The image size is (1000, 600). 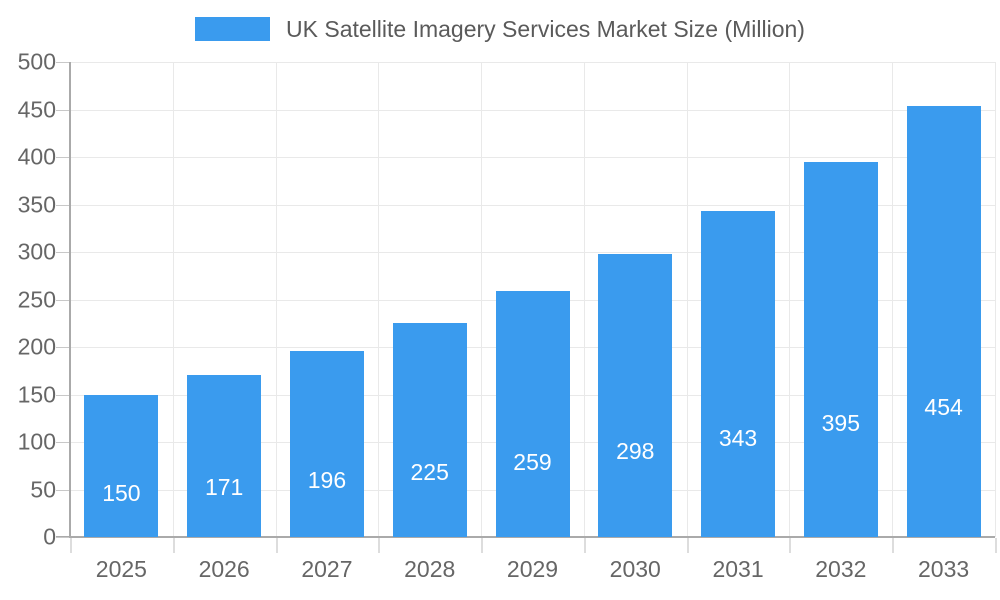 I want to click on x-axis-tick-label: 2030, so click(x=635, y=569).